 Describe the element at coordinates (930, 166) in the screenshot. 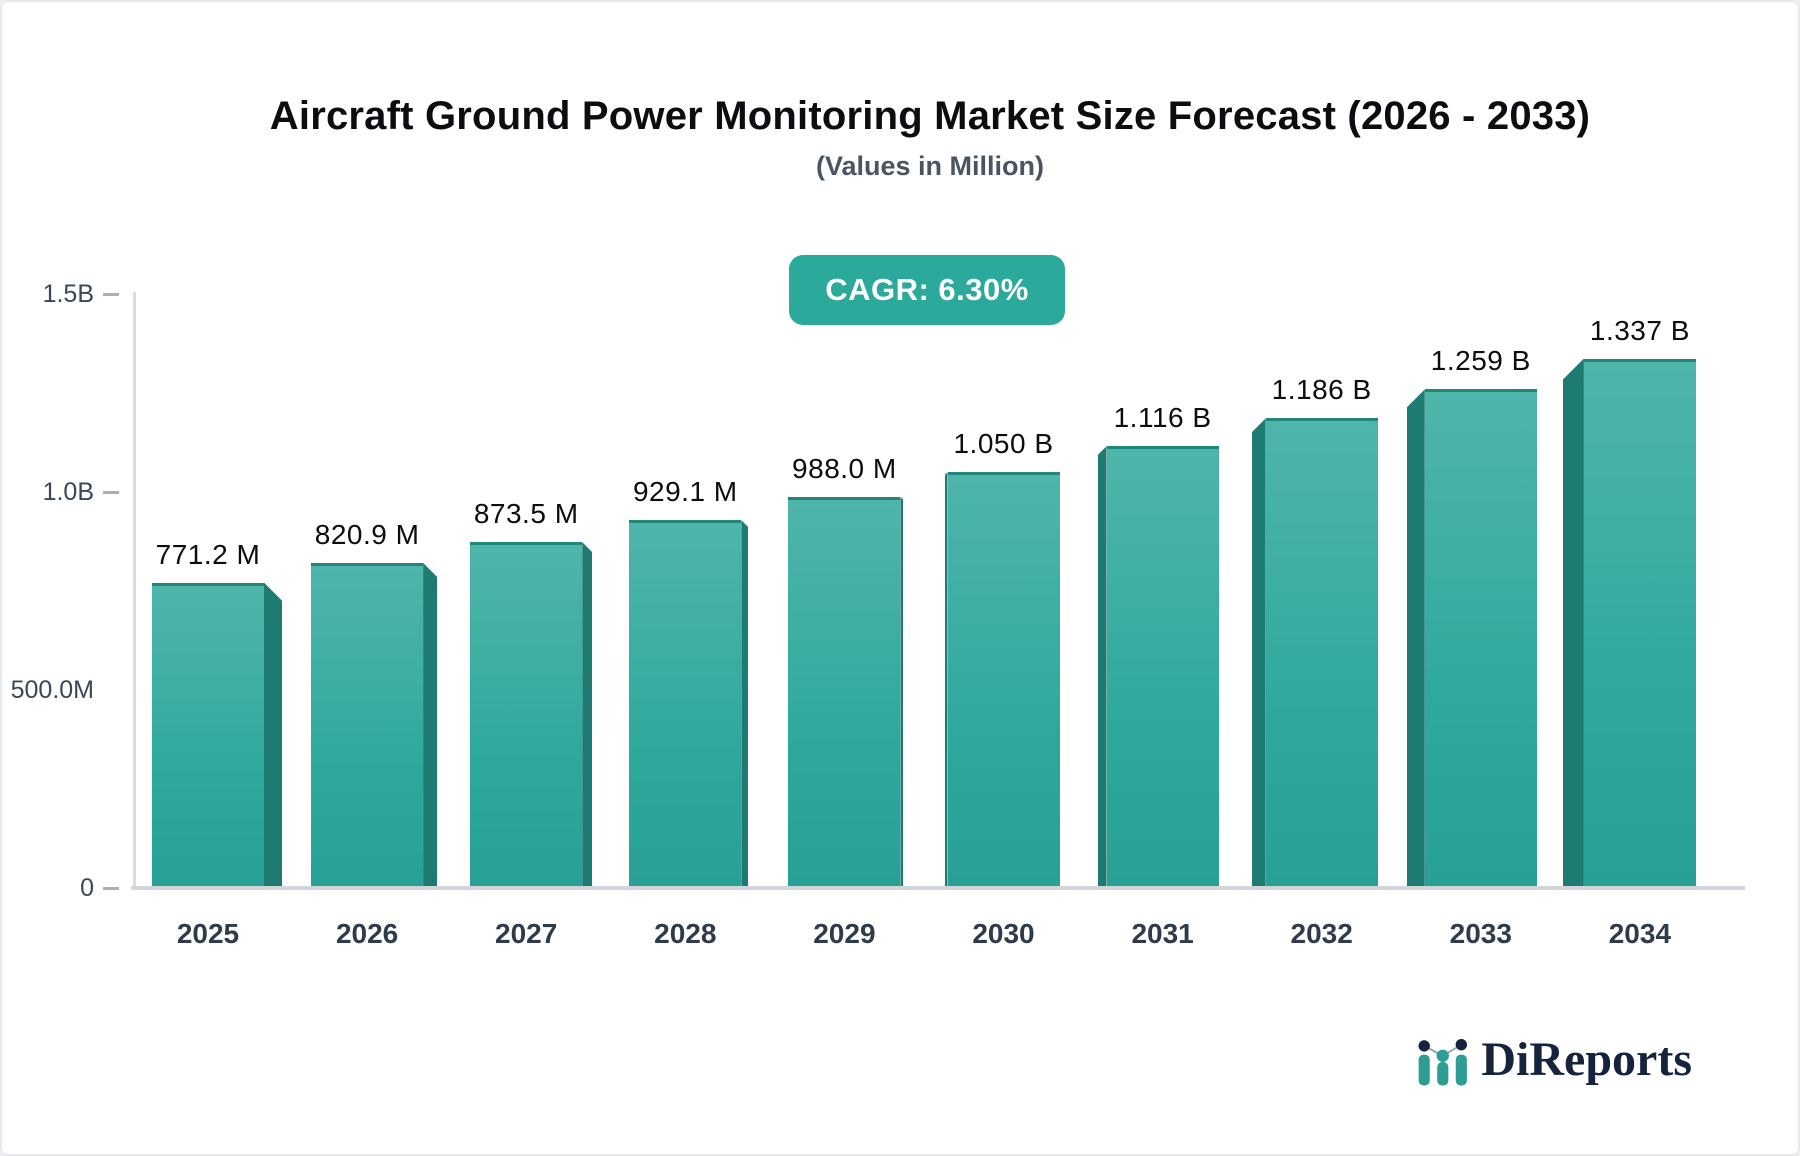

I see `chart-subtitle: (Values in Million)` at that location.